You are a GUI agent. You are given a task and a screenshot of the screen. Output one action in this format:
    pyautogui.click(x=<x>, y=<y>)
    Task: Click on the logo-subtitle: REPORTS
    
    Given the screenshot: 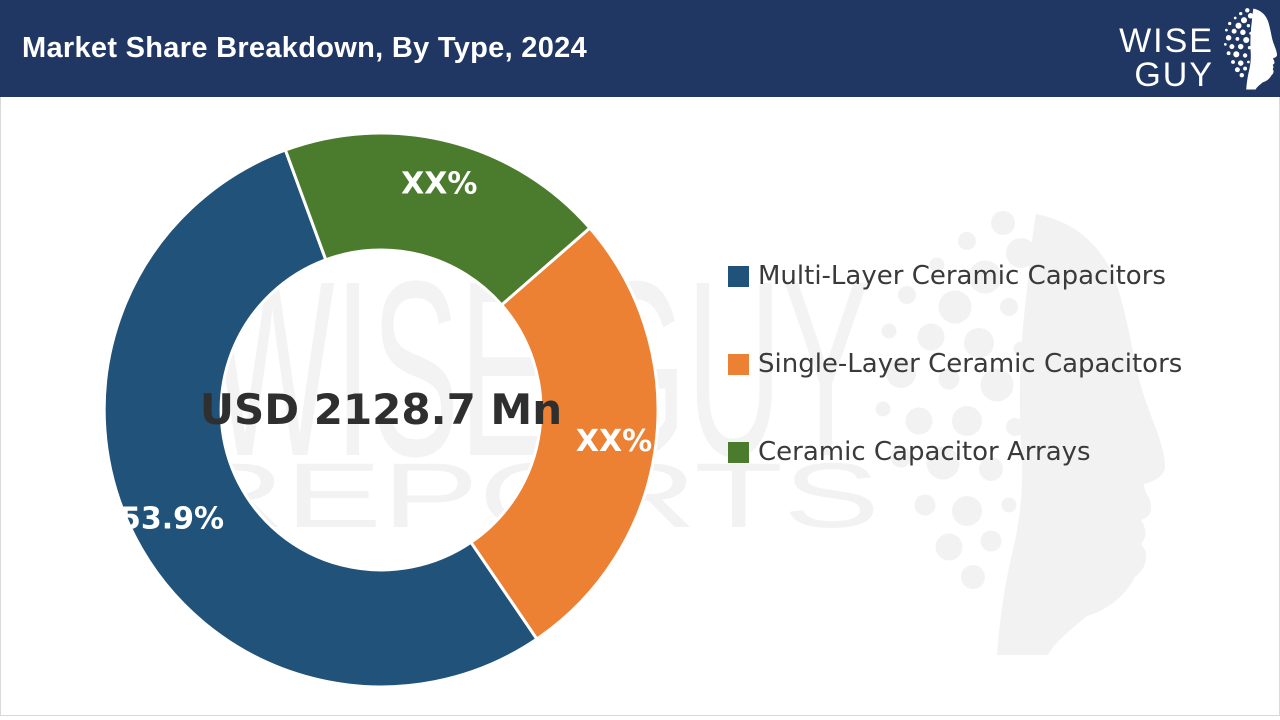 What is the action you would take?
    pyautogui.click(x=1154, y=103)
    